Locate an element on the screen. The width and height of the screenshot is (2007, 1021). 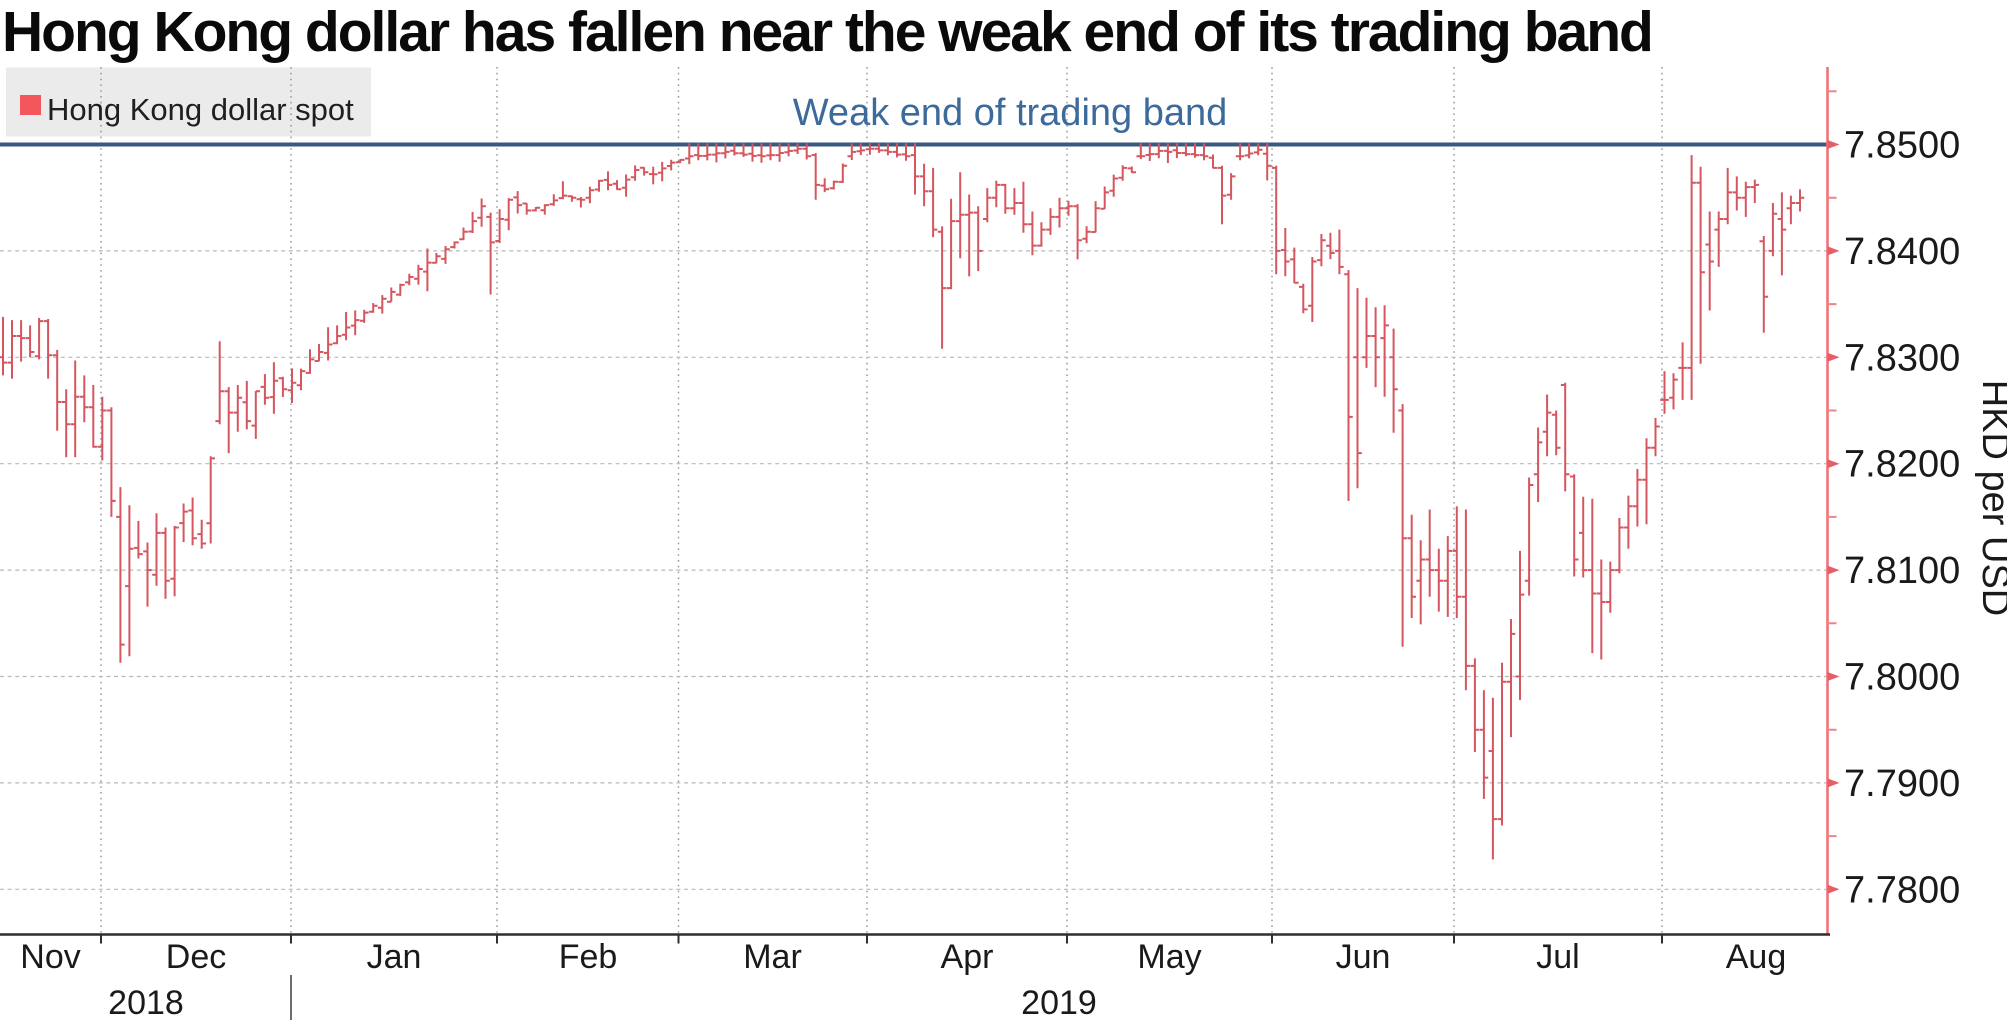
svg-text: 7.8500 is located at coordinates (1902, 146).